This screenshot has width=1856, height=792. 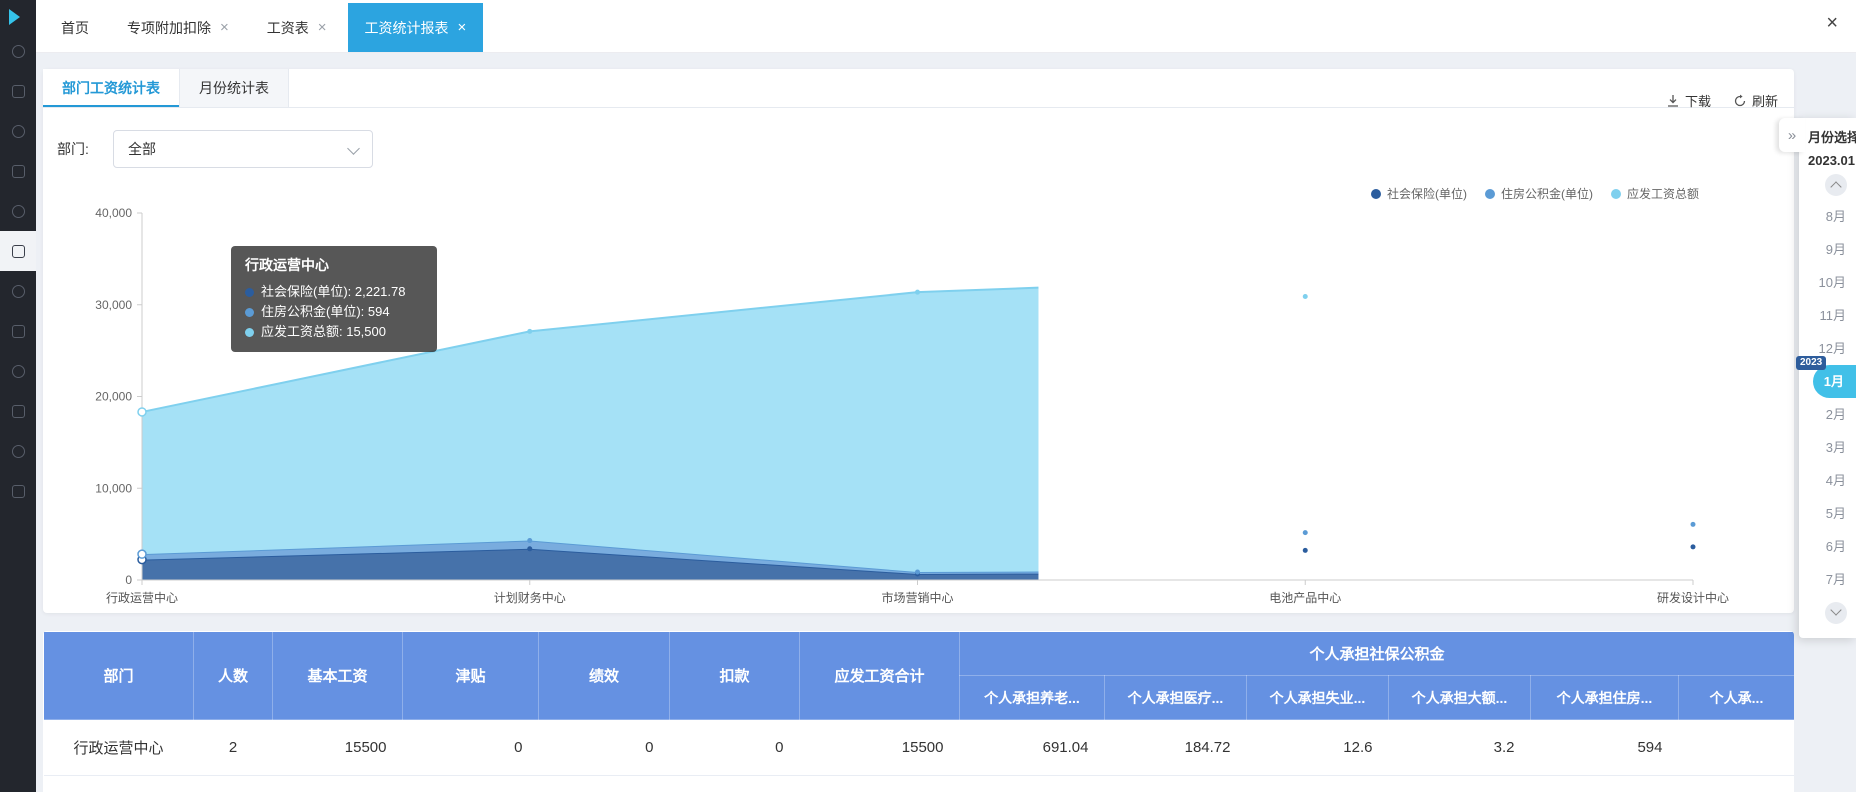 I want to click on tab-label: 专项附加扣除, so click(x=169, y=27).